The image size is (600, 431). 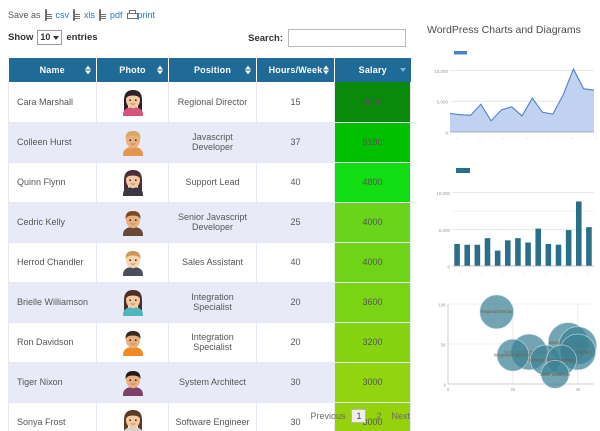 I want to click on cell-salary: 5180, so click(x=372, y=142).